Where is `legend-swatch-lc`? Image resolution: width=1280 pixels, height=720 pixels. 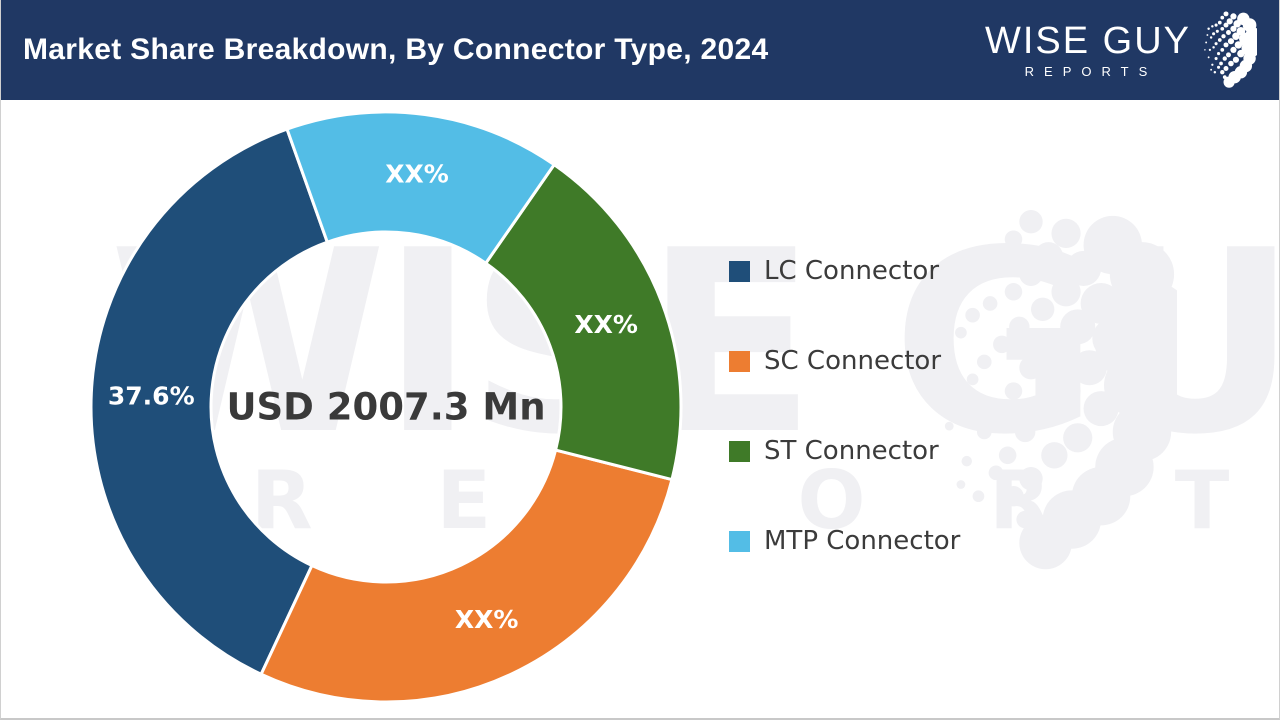
legend-swatch-lc is located at coordinates (739, 271).